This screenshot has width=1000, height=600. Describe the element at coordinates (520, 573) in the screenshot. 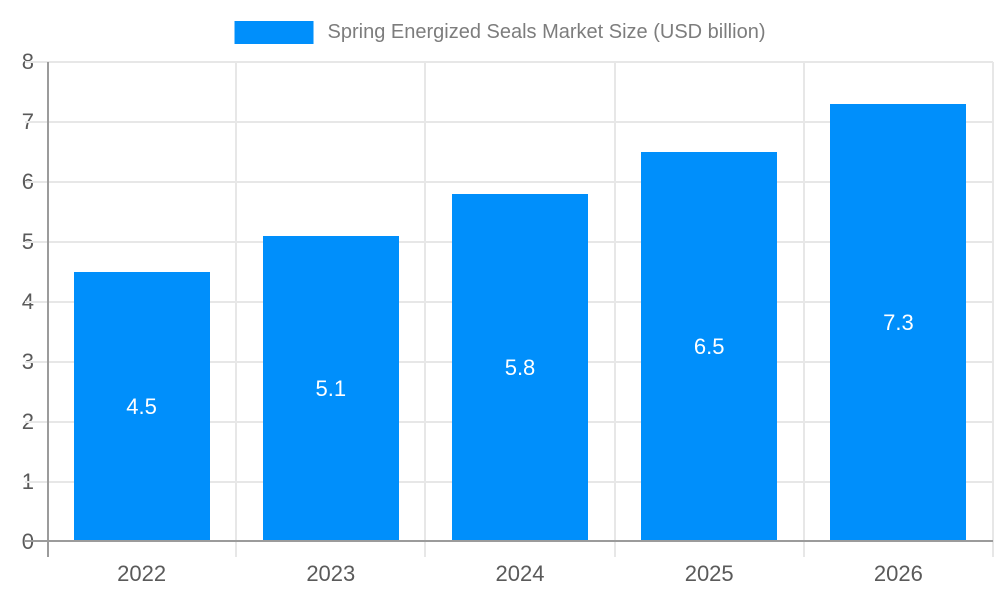

I see `x-tick-label: 2024` at that location.